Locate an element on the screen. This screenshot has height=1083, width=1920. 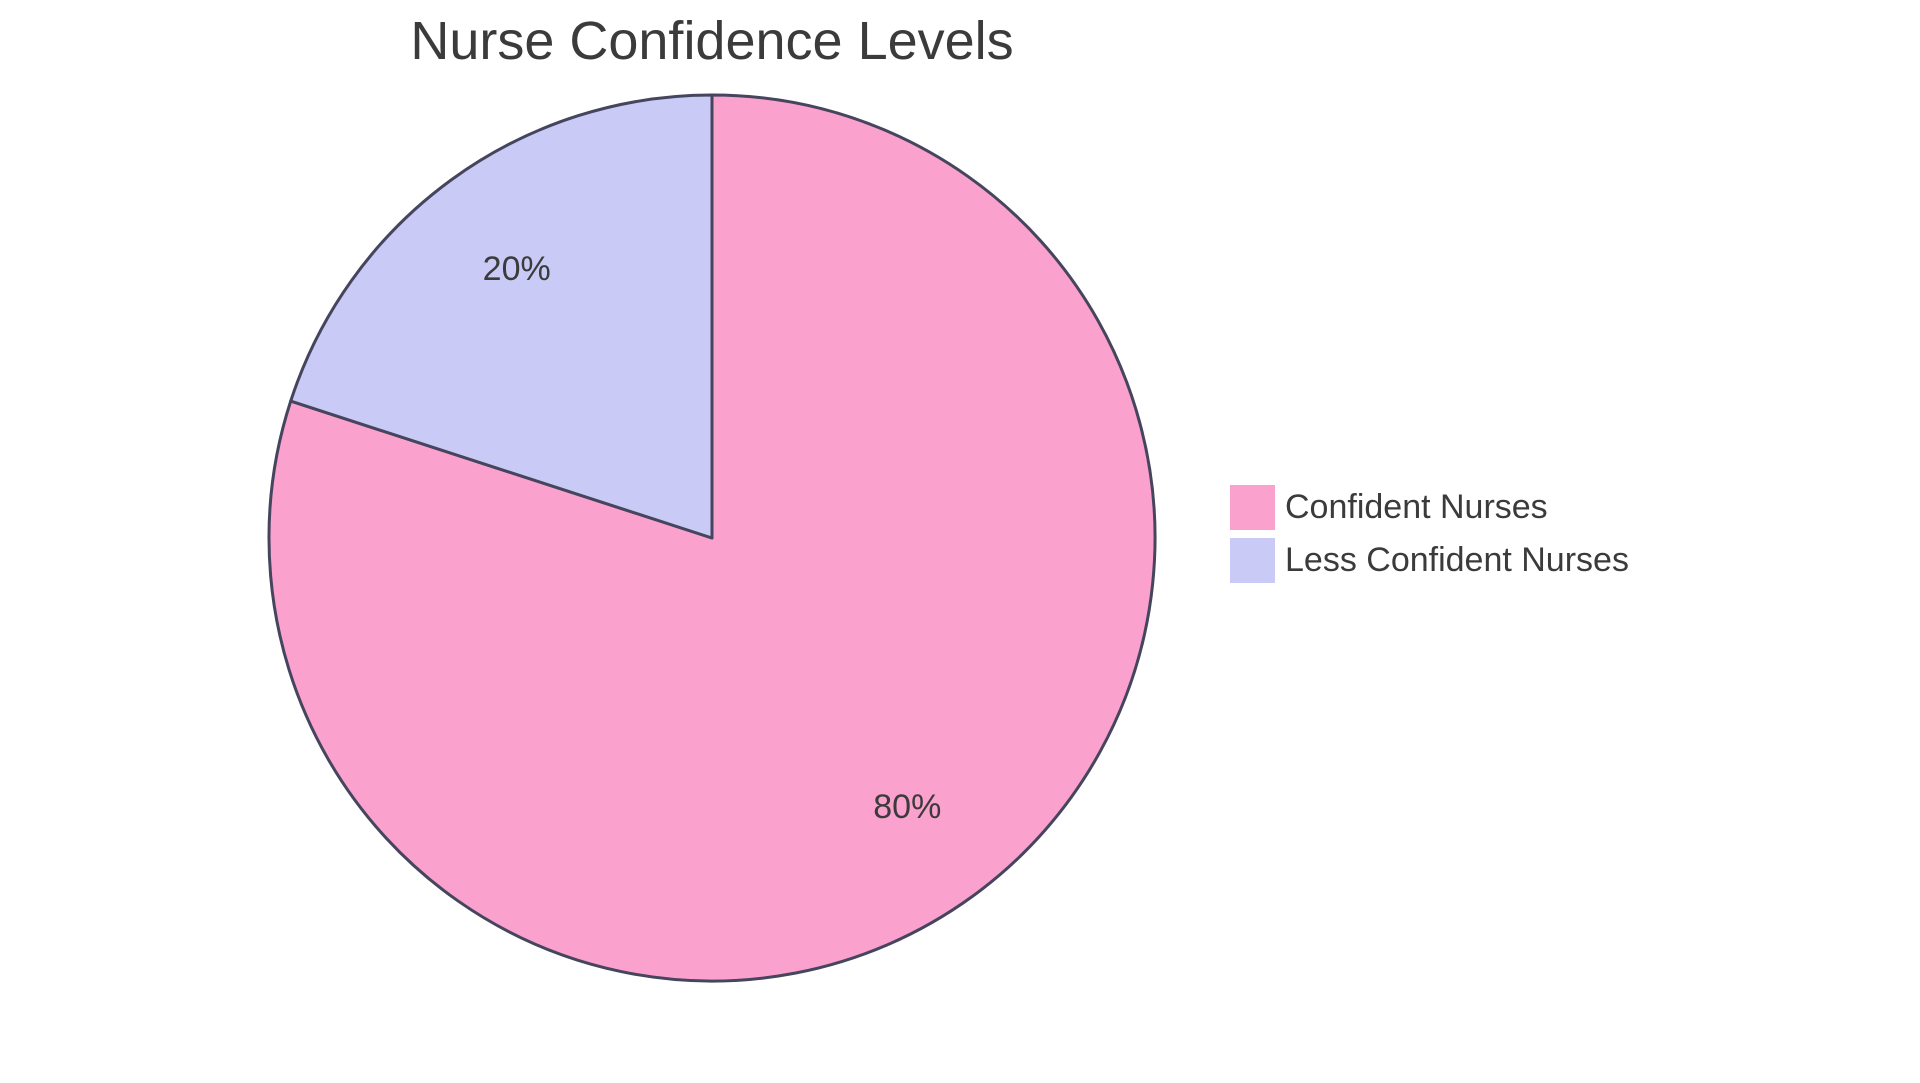
chart-title: Nurse Confidence Levels is located at coordinates (712, 41).